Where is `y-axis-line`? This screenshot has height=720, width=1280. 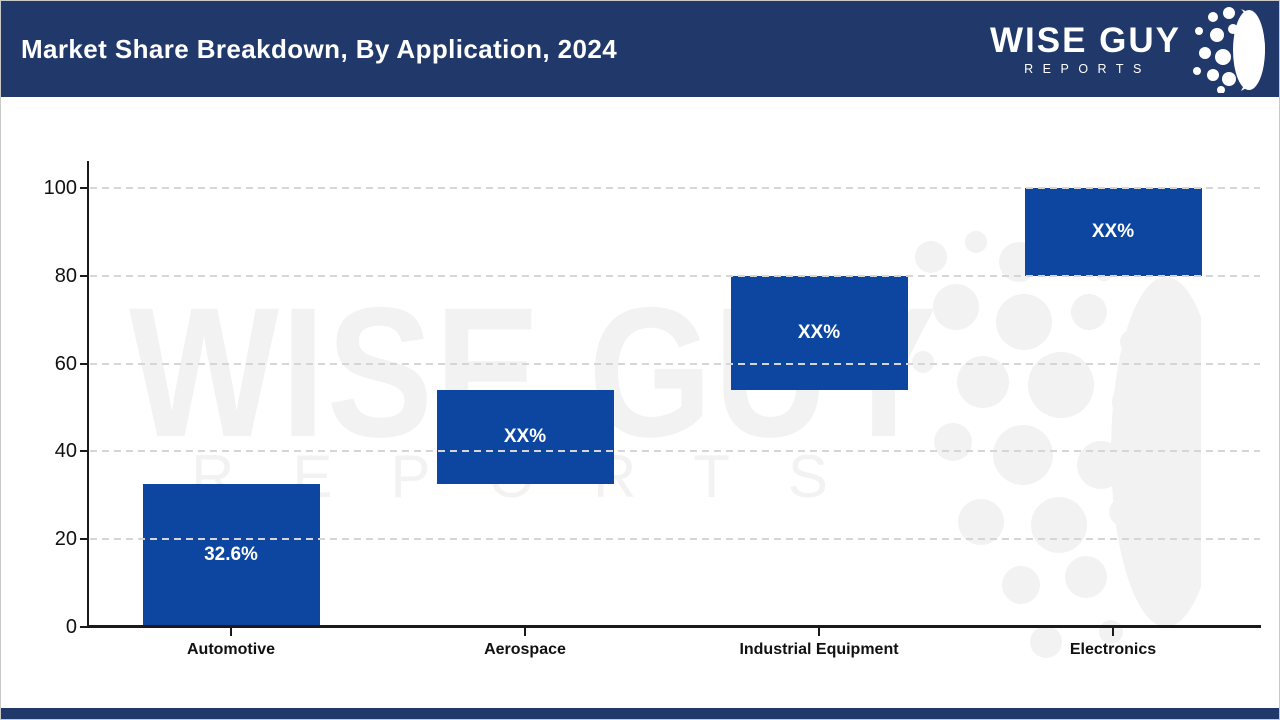
y-axis-line is located at coordinates (88, 394).